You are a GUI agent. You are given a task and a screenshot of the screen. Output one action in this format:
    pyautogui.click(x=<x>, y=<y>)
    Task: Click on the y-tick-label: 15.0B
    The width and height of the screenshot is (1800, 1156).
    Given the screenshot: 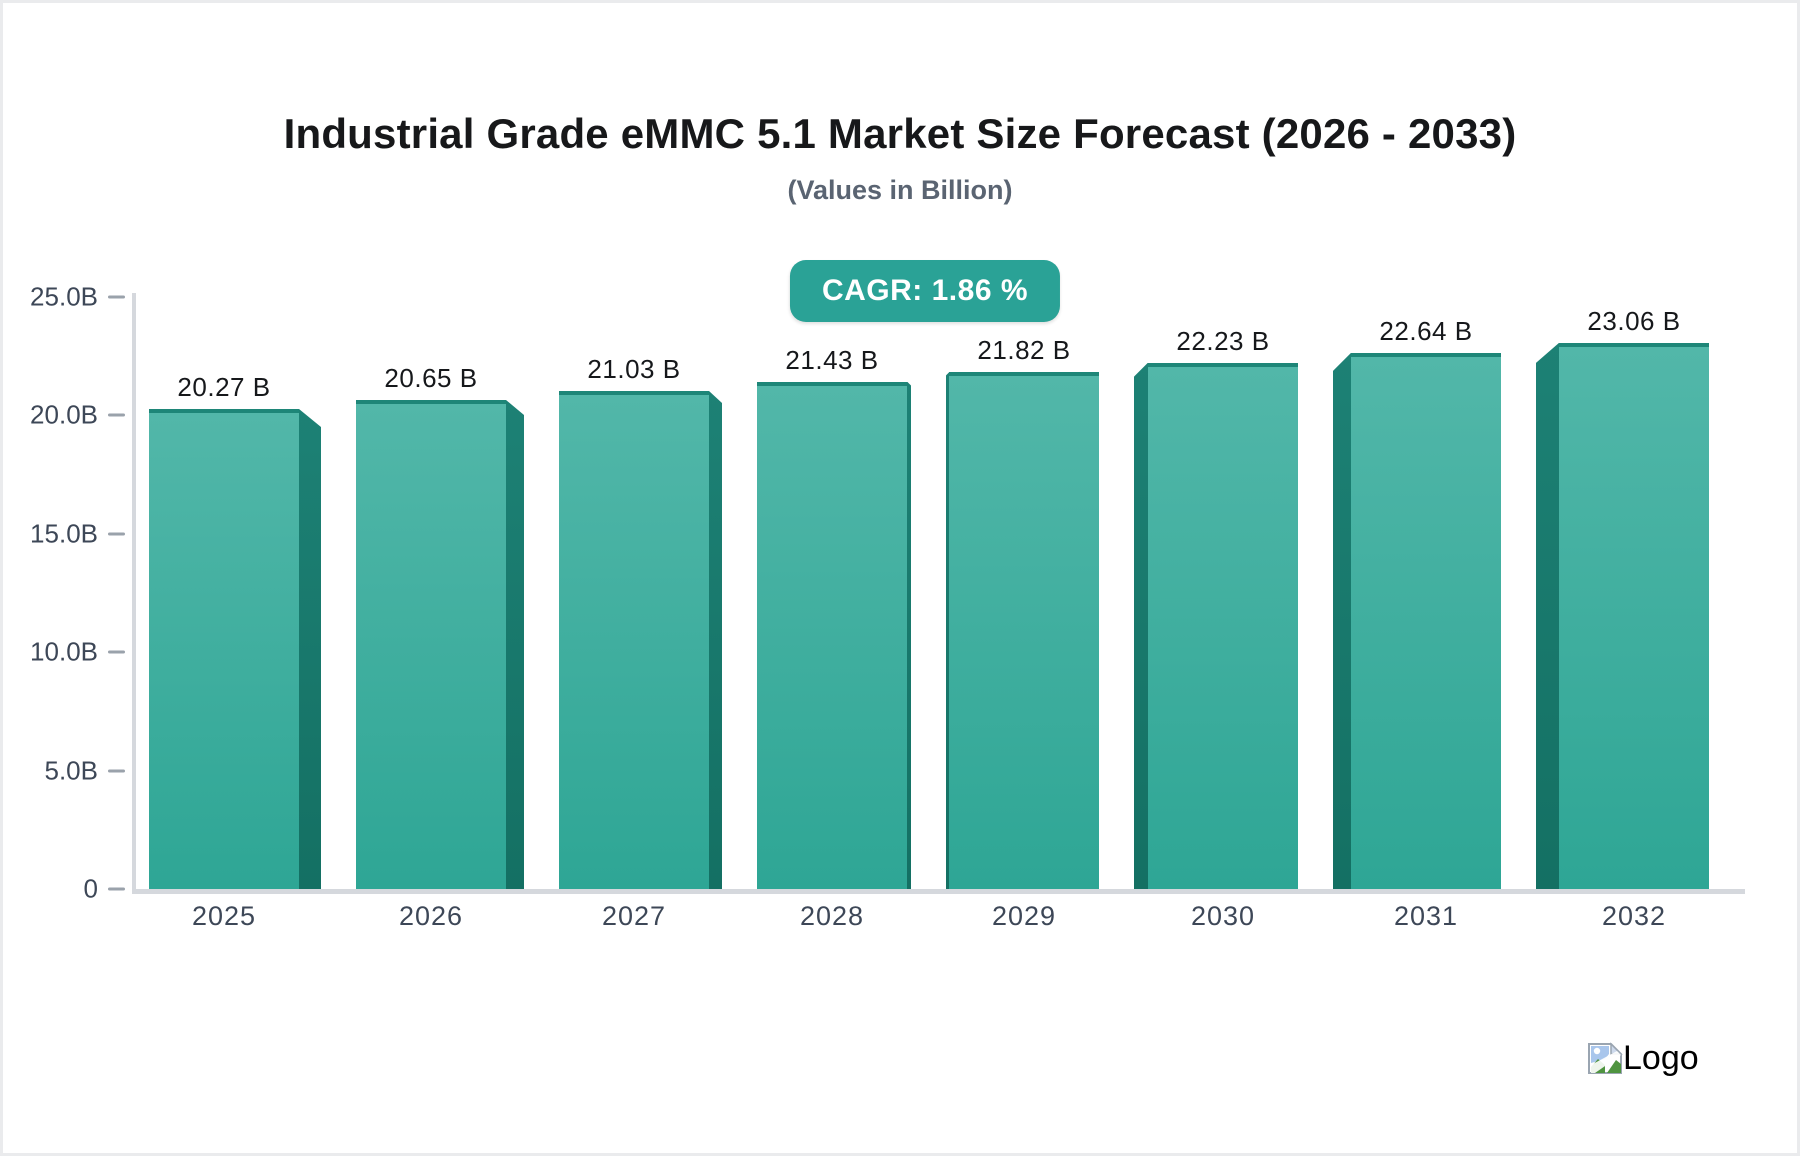 What is the action you would take?
    pyautogui.click(x=64, y=533)
    